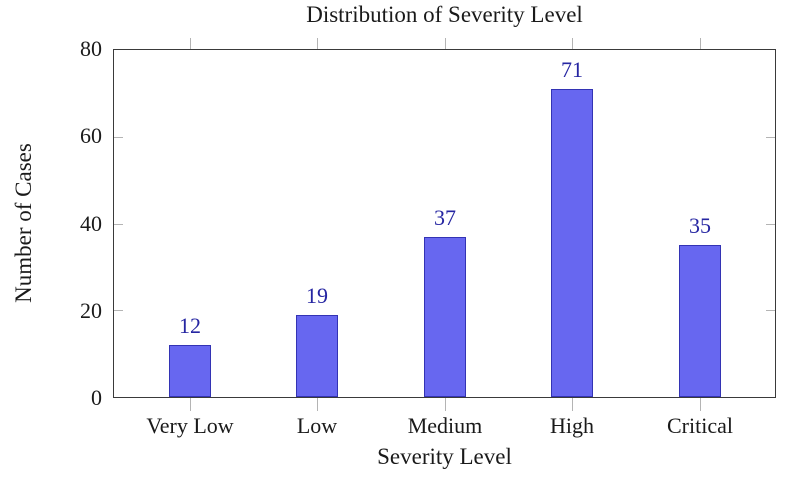  Describe the element at coordinates (445, 425) in the screenshot. I see `x-tick-label: Medium` at that location.